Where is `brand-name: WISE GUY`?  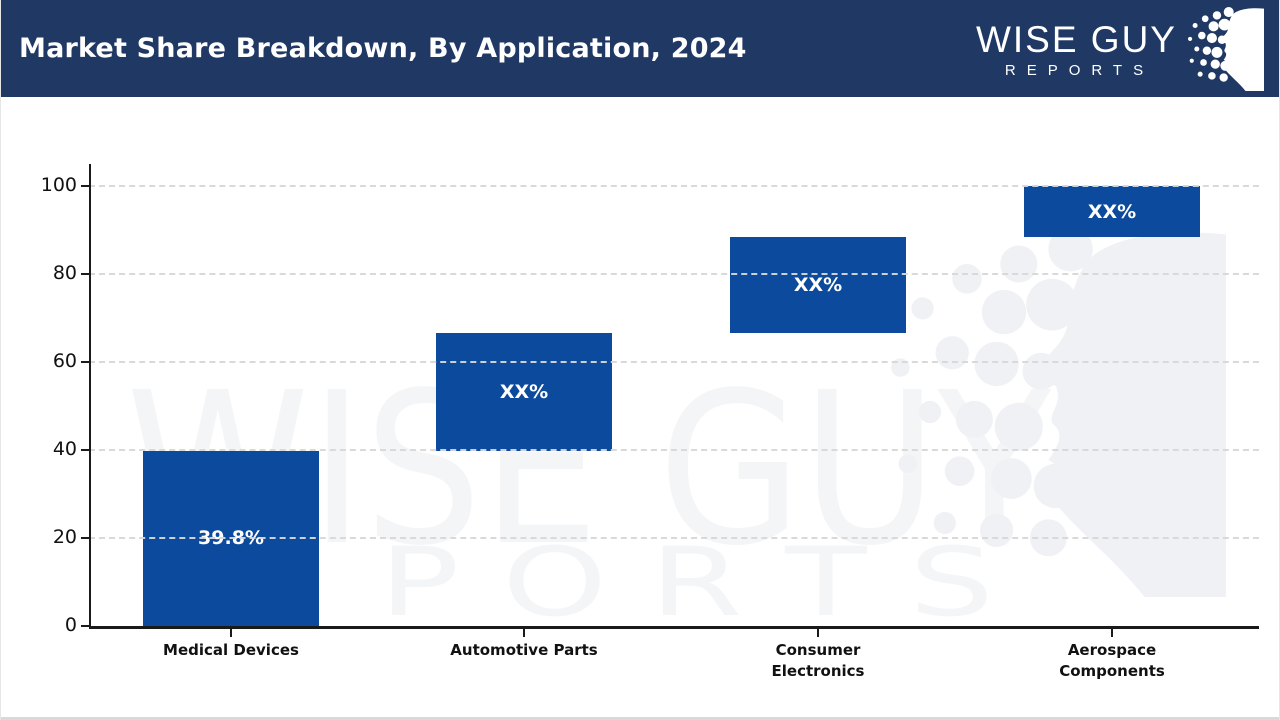
brand-name: WISE GUY is located at coordinates (1076, 39).